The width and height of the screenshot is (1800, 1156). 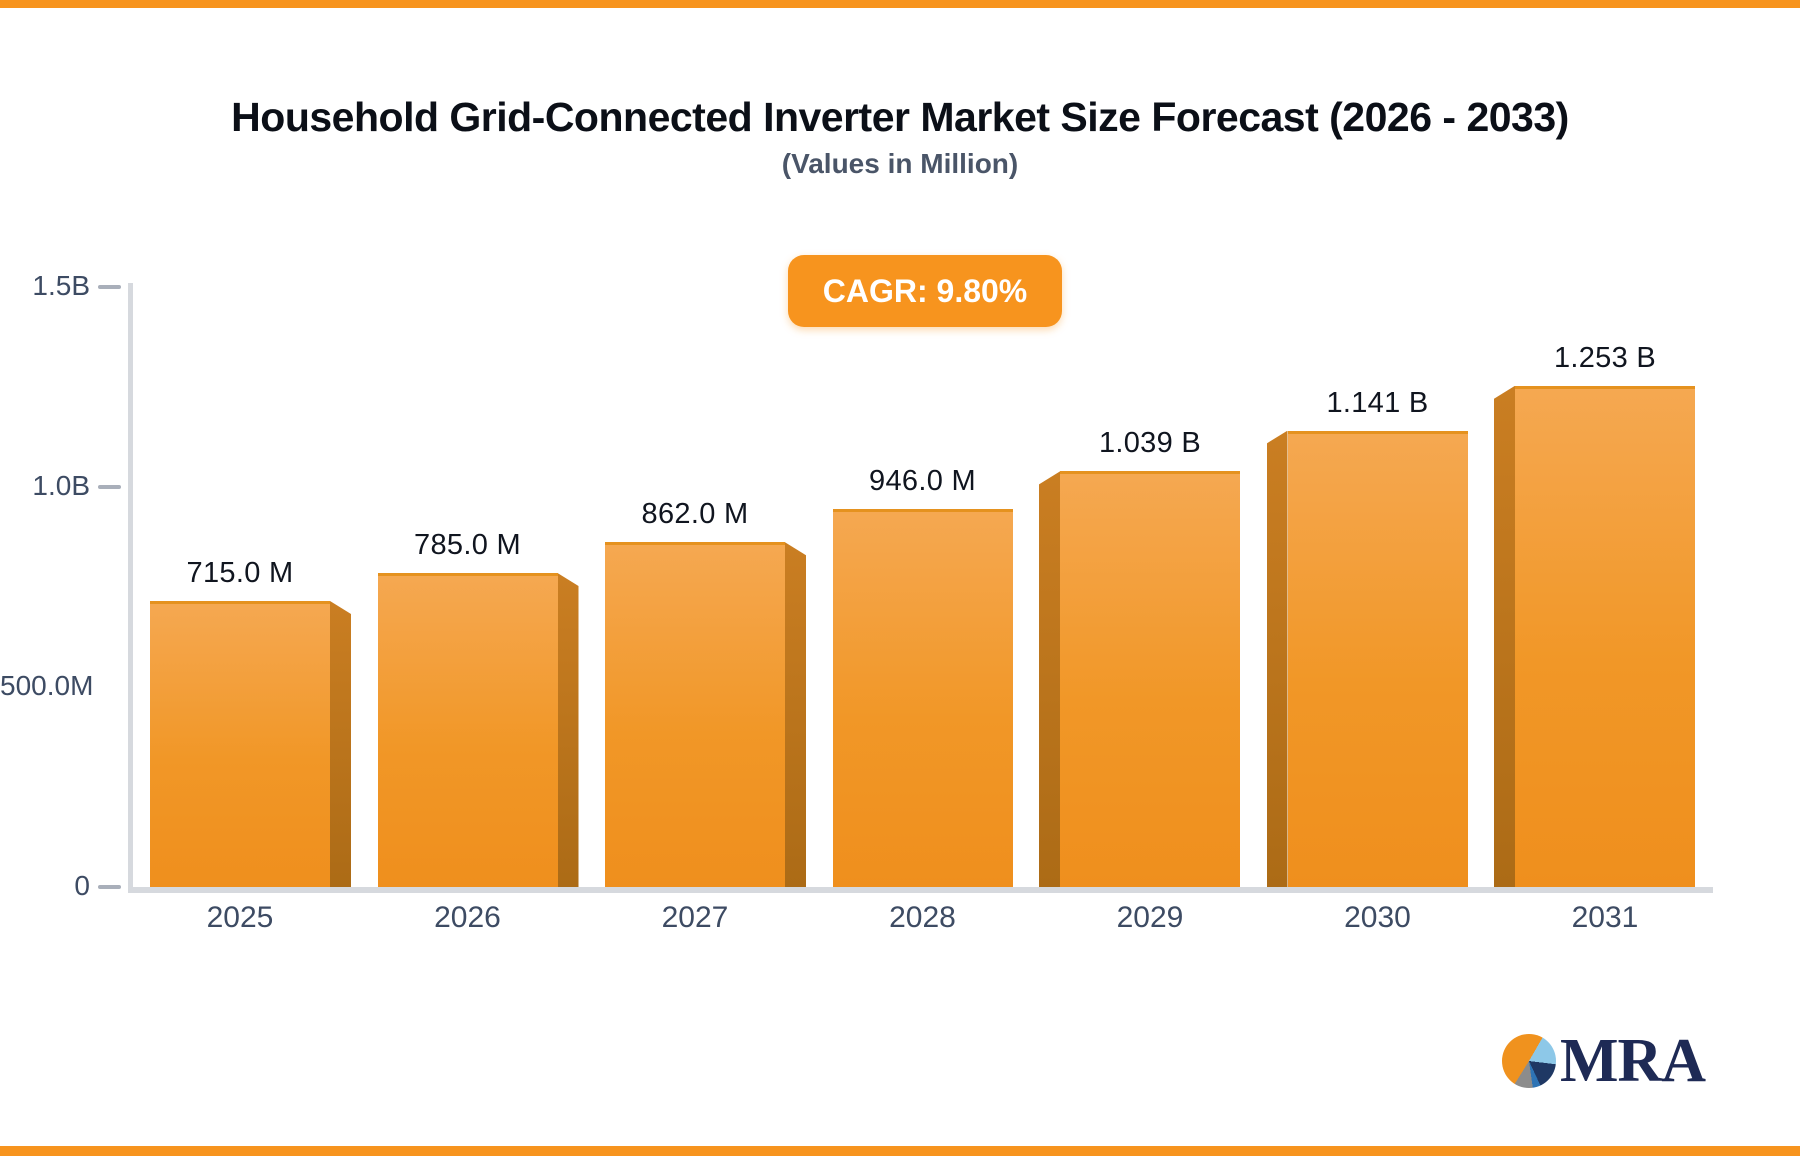 What do you see at coordinates (568, 730) in the screenshot?
I see `bar-2026-side-panel` at bounding box center [568, 730].